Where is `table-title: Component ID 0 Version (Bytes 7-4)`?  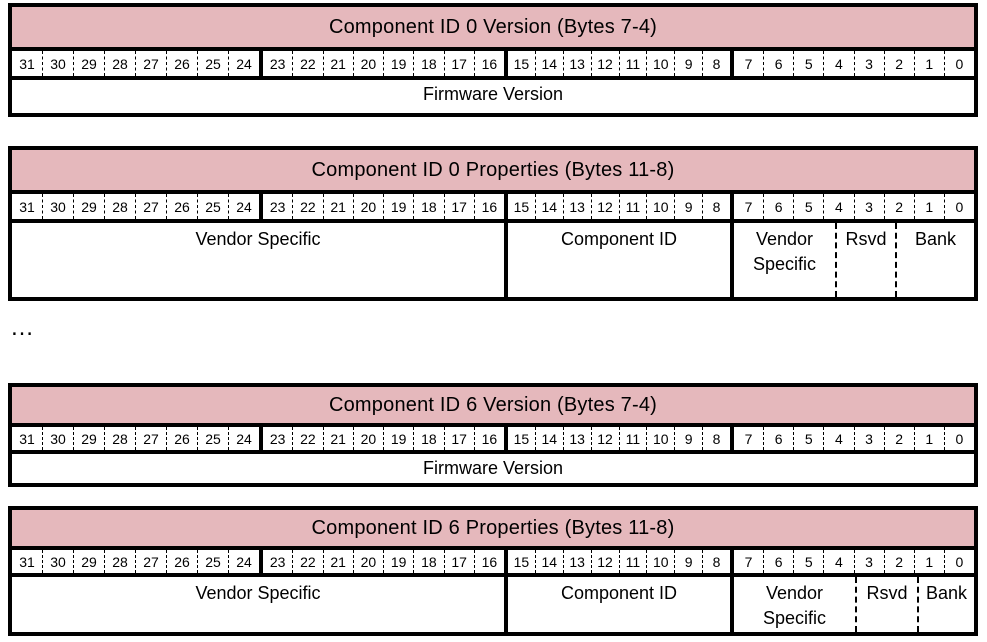 table-title: Component ID 0 Version (Bytes 7-4) is located at coordinates (493, 29).